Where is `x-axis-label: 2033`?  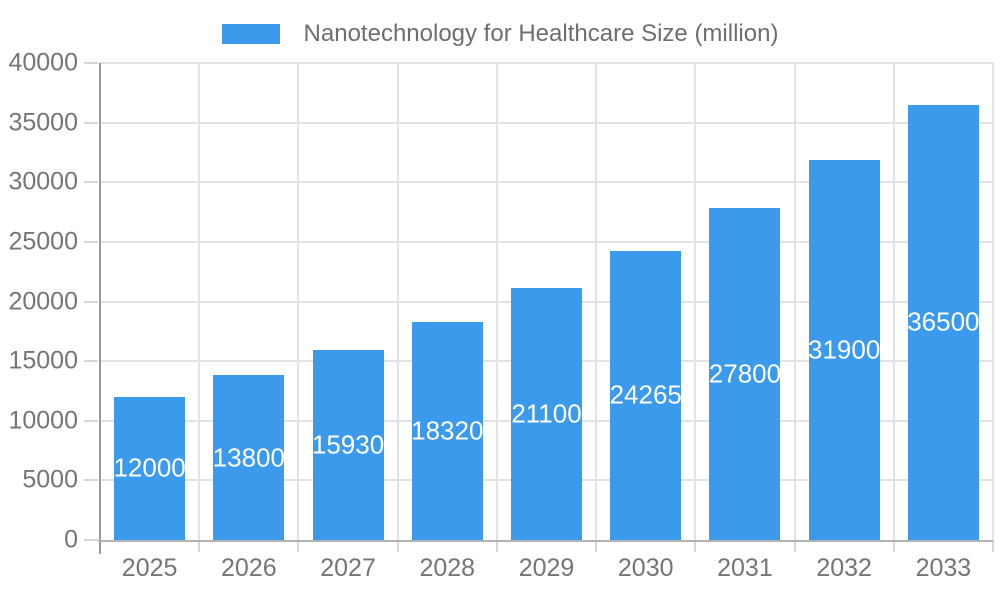 x-axis-label: 2033 is located at coordinates (943, 568).